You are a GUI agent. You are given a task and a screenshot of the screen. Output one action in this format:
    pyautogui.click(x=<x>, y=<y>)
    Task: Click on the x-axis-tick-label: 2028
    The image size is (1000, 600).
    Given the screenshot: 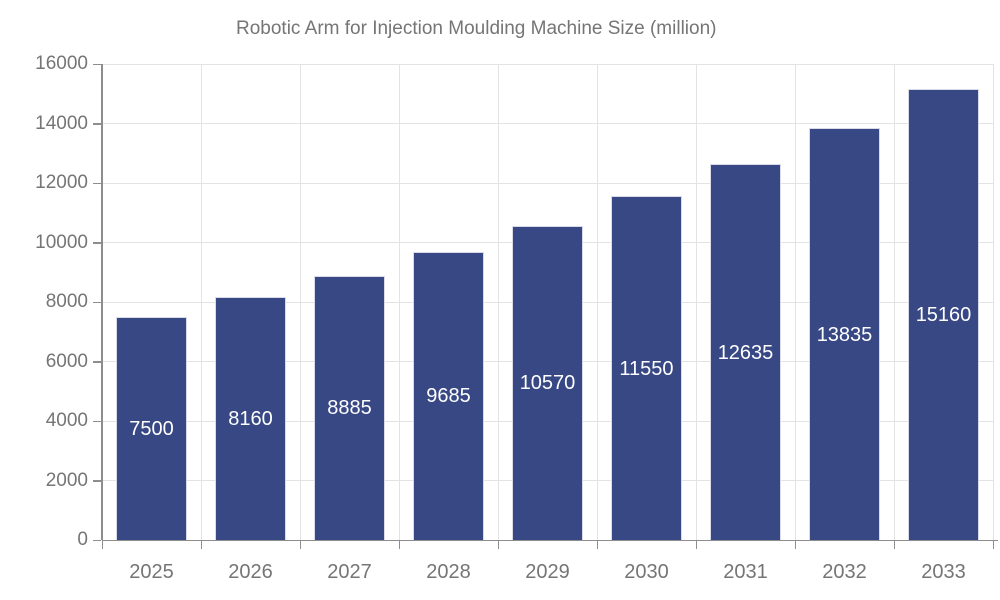 What is the action you would take?
    pyautogui.click(x=448, y=572)
    